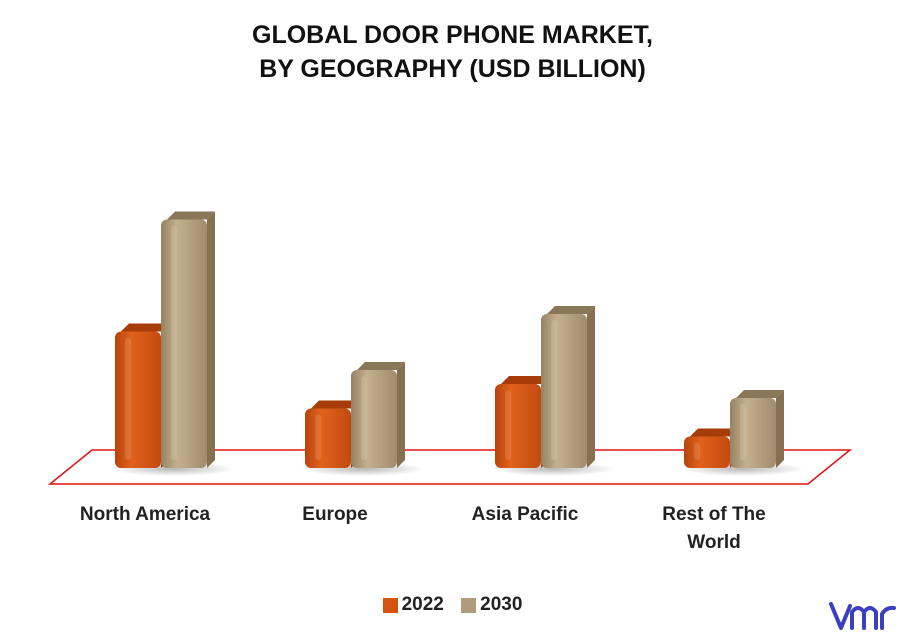 This screenshot has width=905, height=640. I want to click on bar-north-america-2022, so click(142, 395).